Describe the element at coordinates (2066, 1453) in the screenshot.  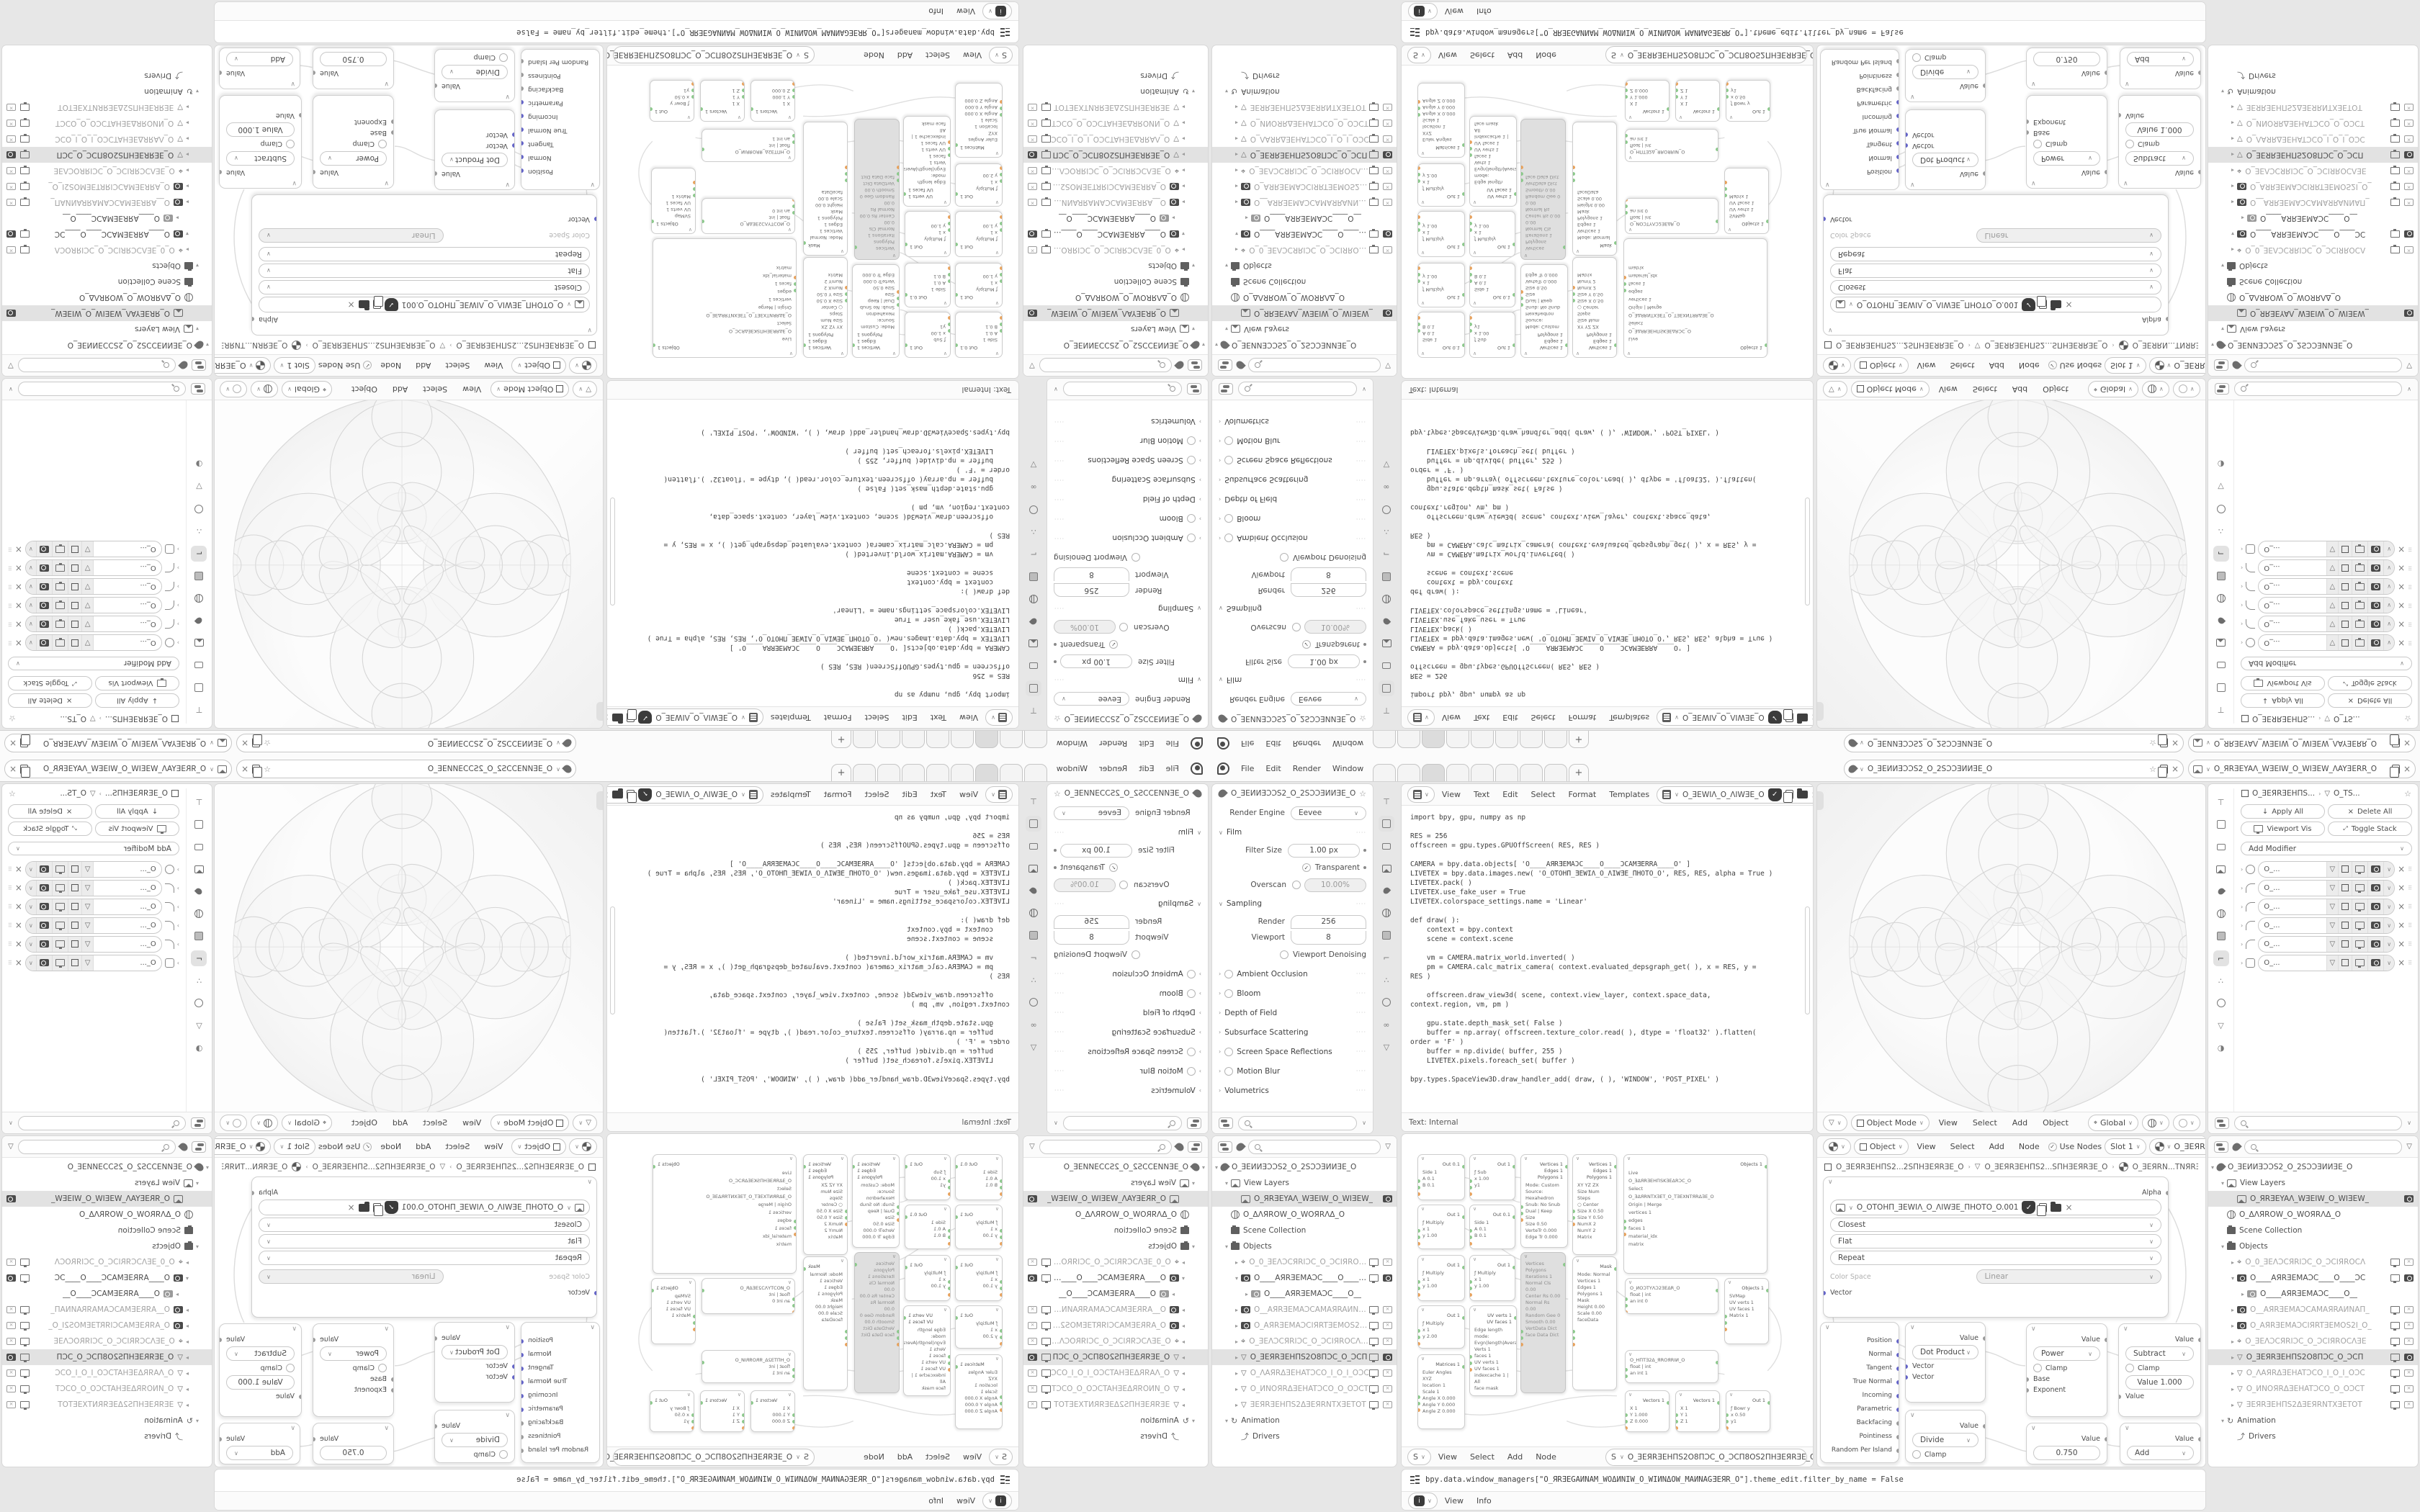
I see `value-field: 0.750` at that location.